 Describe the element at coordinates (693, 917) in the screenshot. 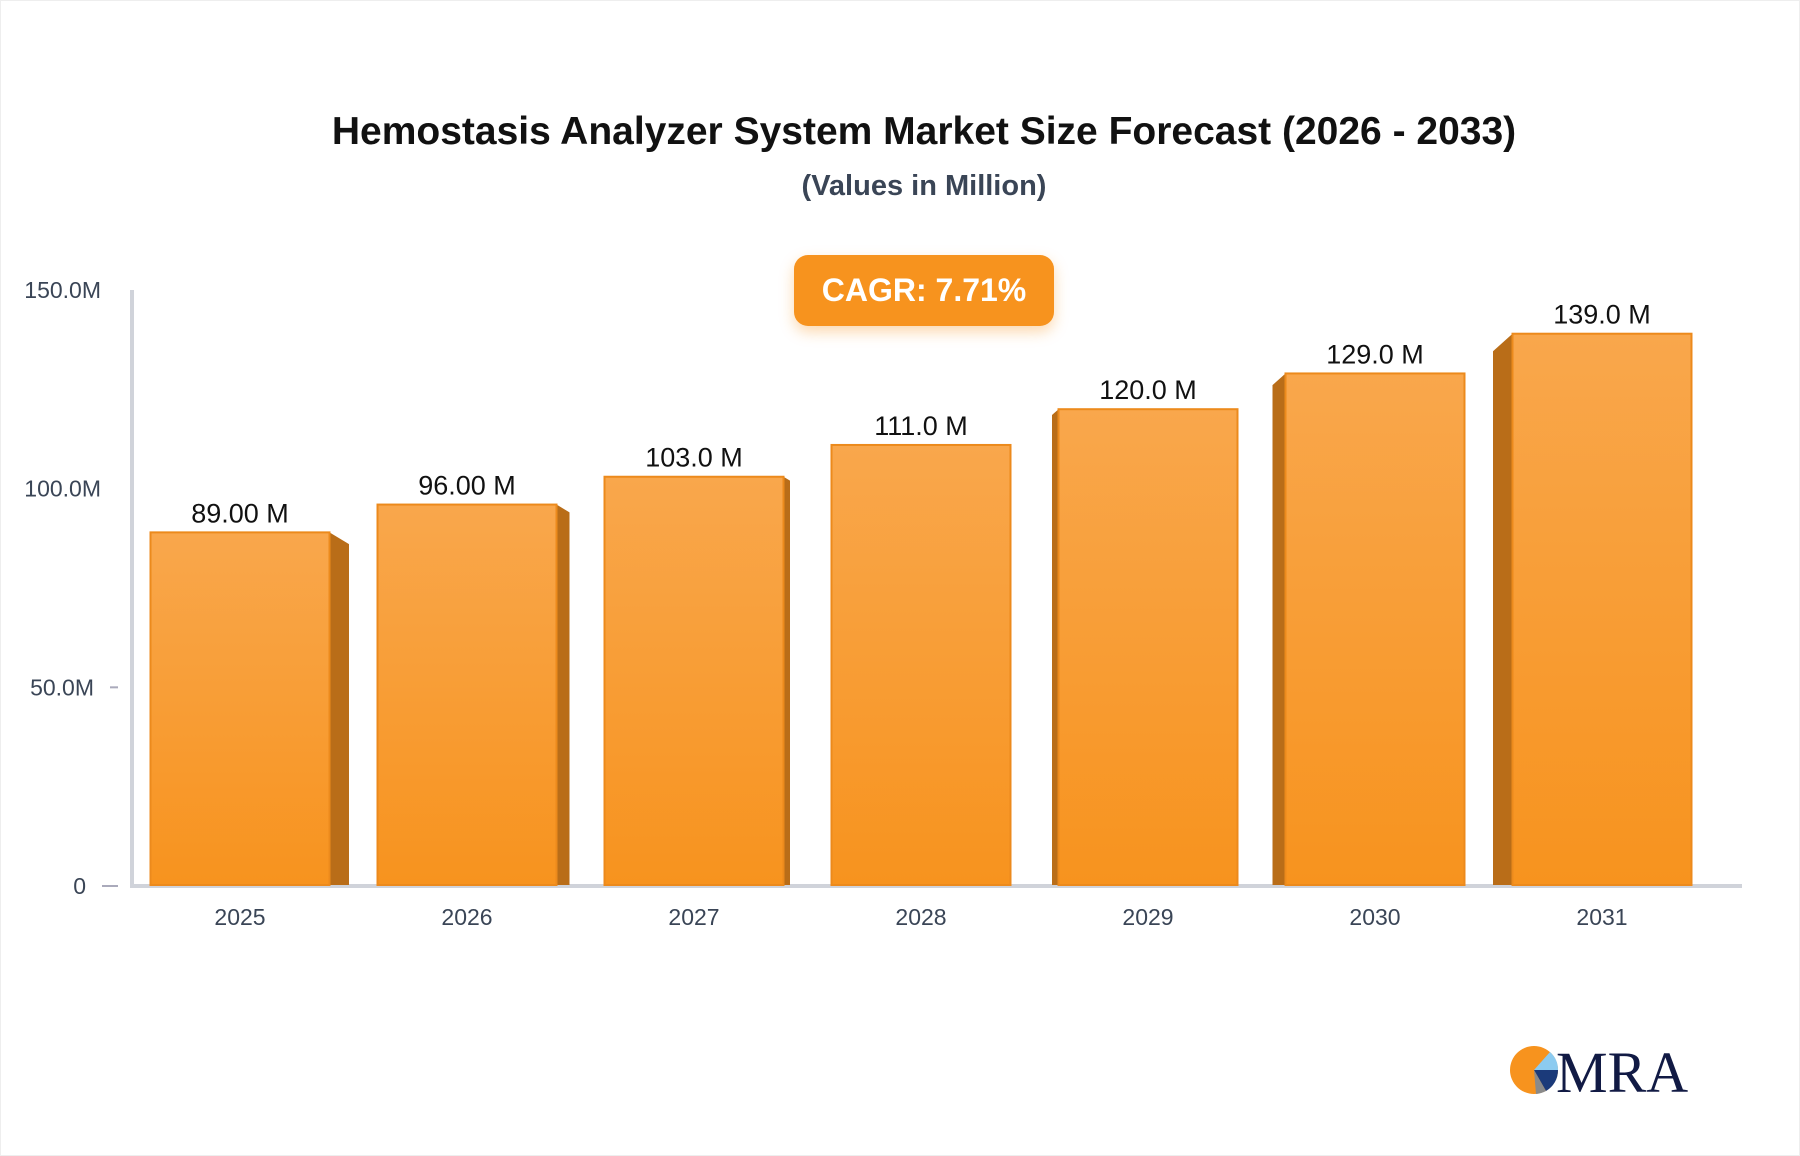

I see `x-tick-label: 2027` at that location.